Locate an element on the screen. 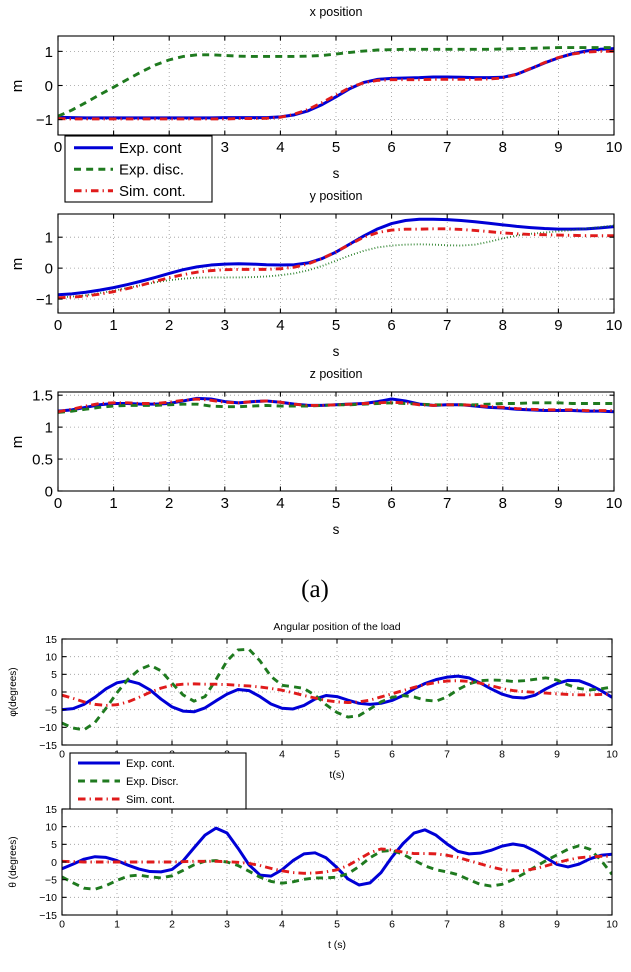 The image size is (631, 972). legend-bottom: Exp. cont. Exp. Discr. Sim. cont. is located at coordinates (158, 781).